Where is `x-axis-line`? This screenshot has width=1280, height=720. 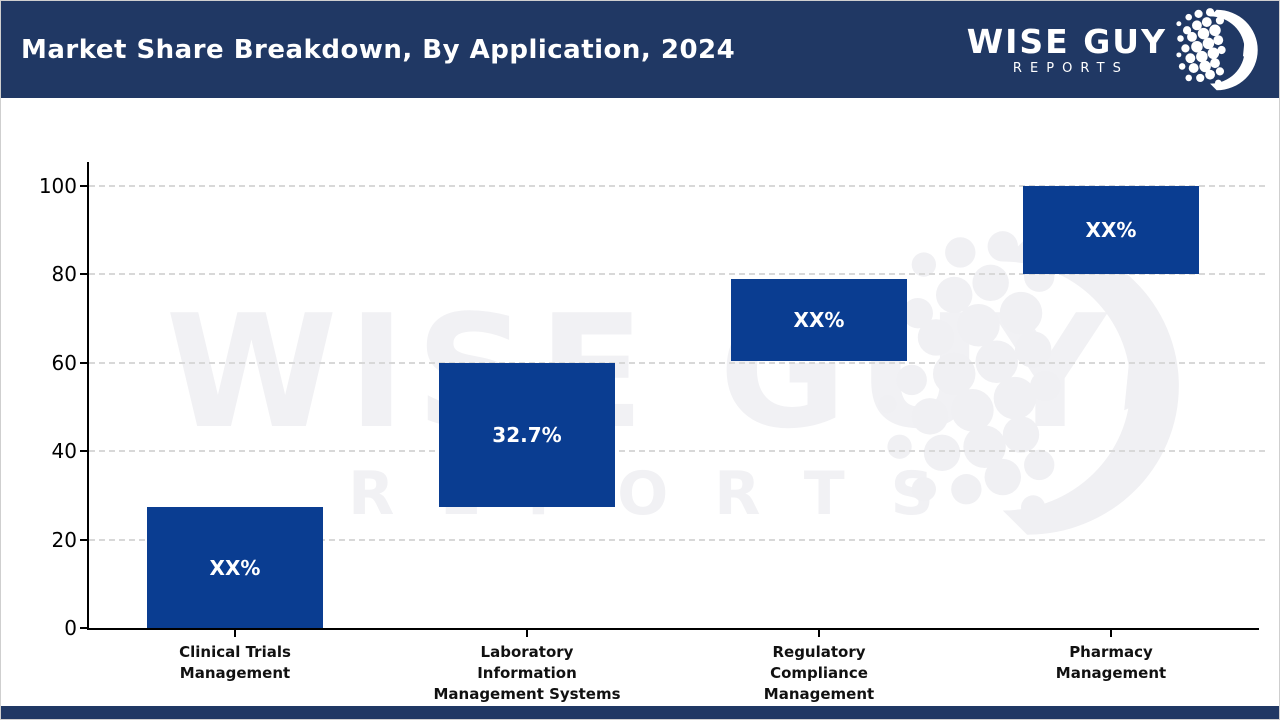
x-axis-line is located at coordinates (673, 629).